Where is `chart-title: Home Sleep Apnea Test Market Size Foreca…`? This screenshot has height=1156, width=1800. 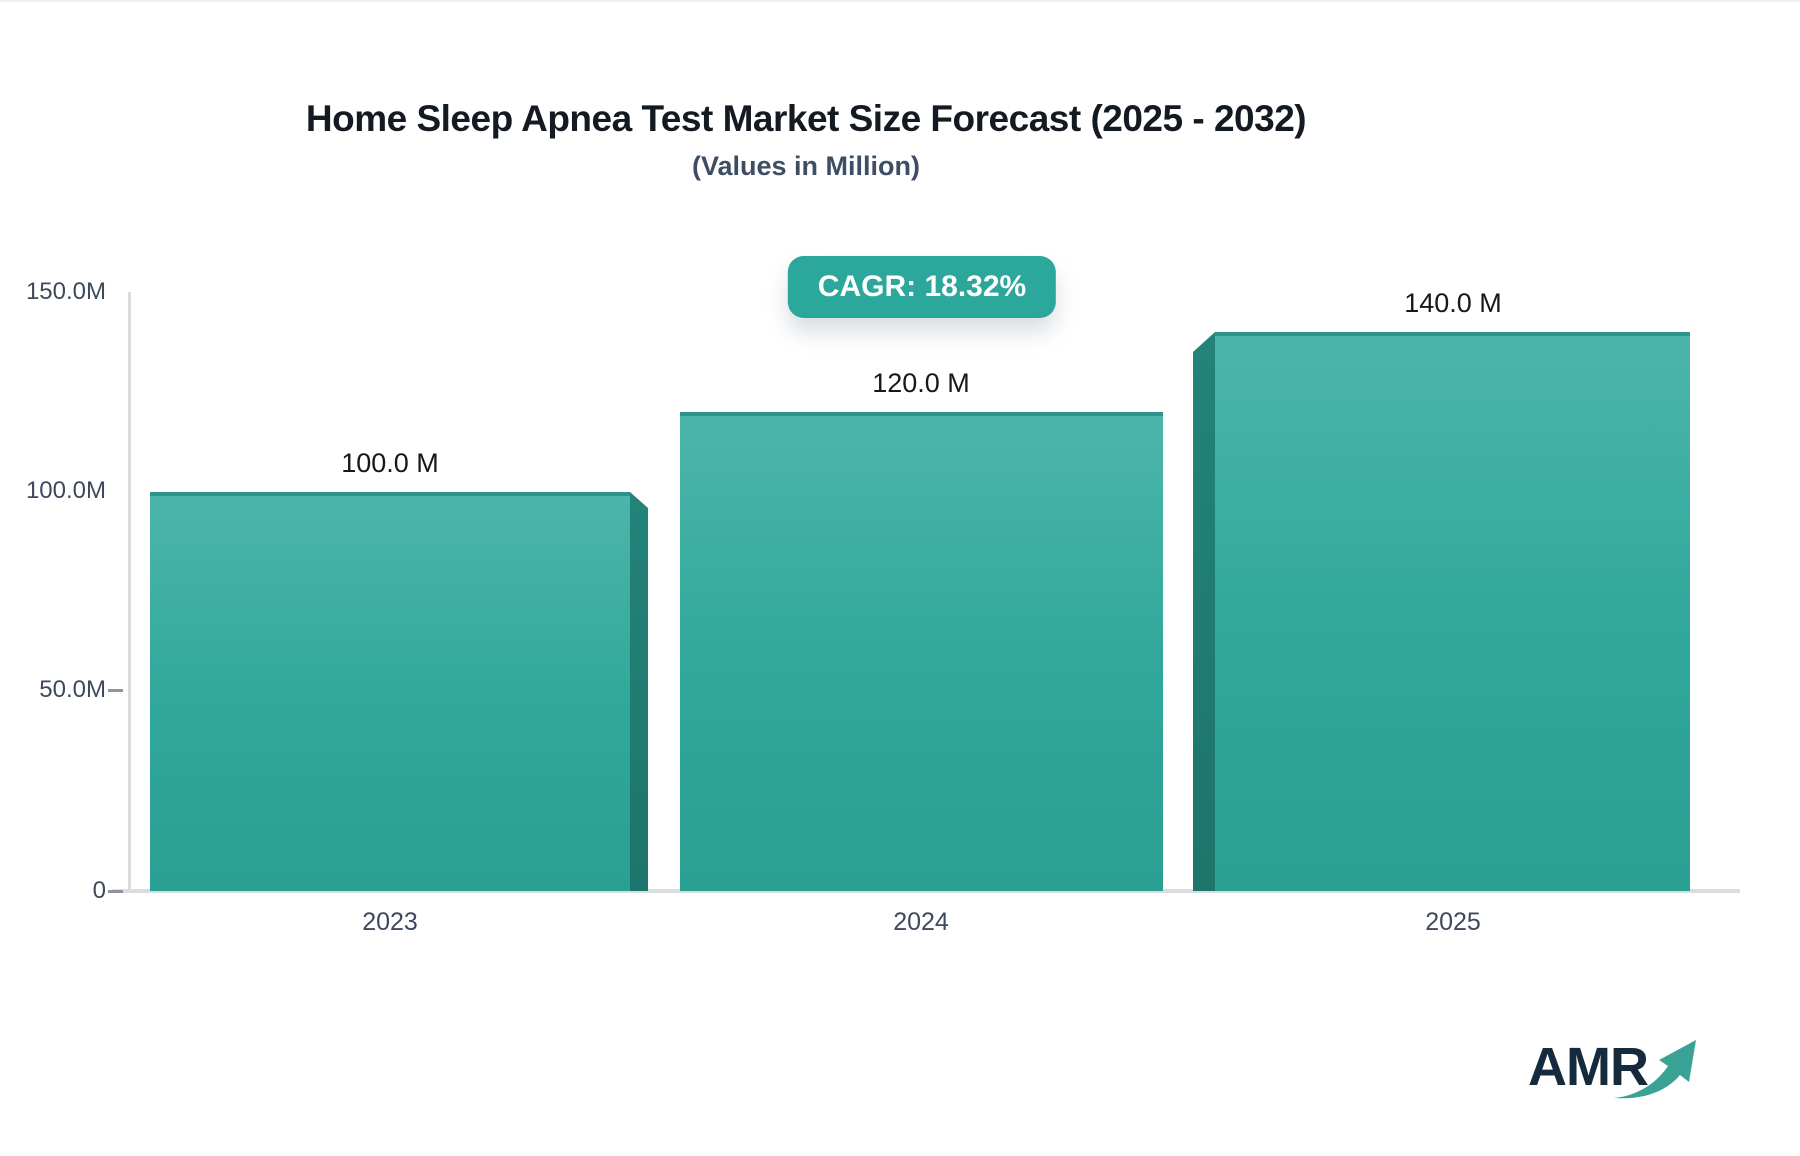
chart-title: Home Sleep Apnea Test Market Size Foreca… is located at coordinates (806, 118).